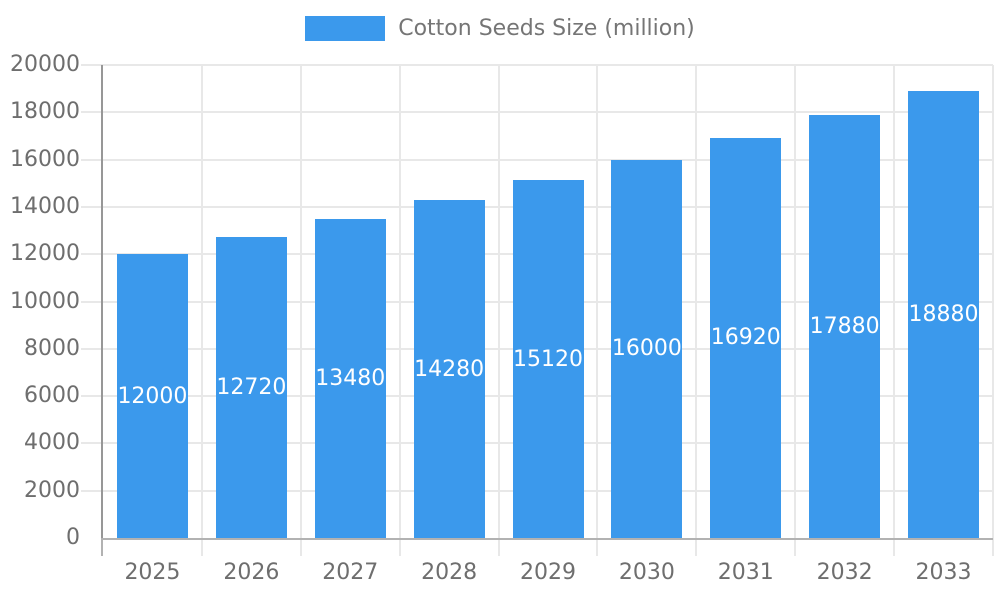  Describe the element at coordinates (45, 301) in the screenshot. I see `y-tick-label: 10000` at that location.